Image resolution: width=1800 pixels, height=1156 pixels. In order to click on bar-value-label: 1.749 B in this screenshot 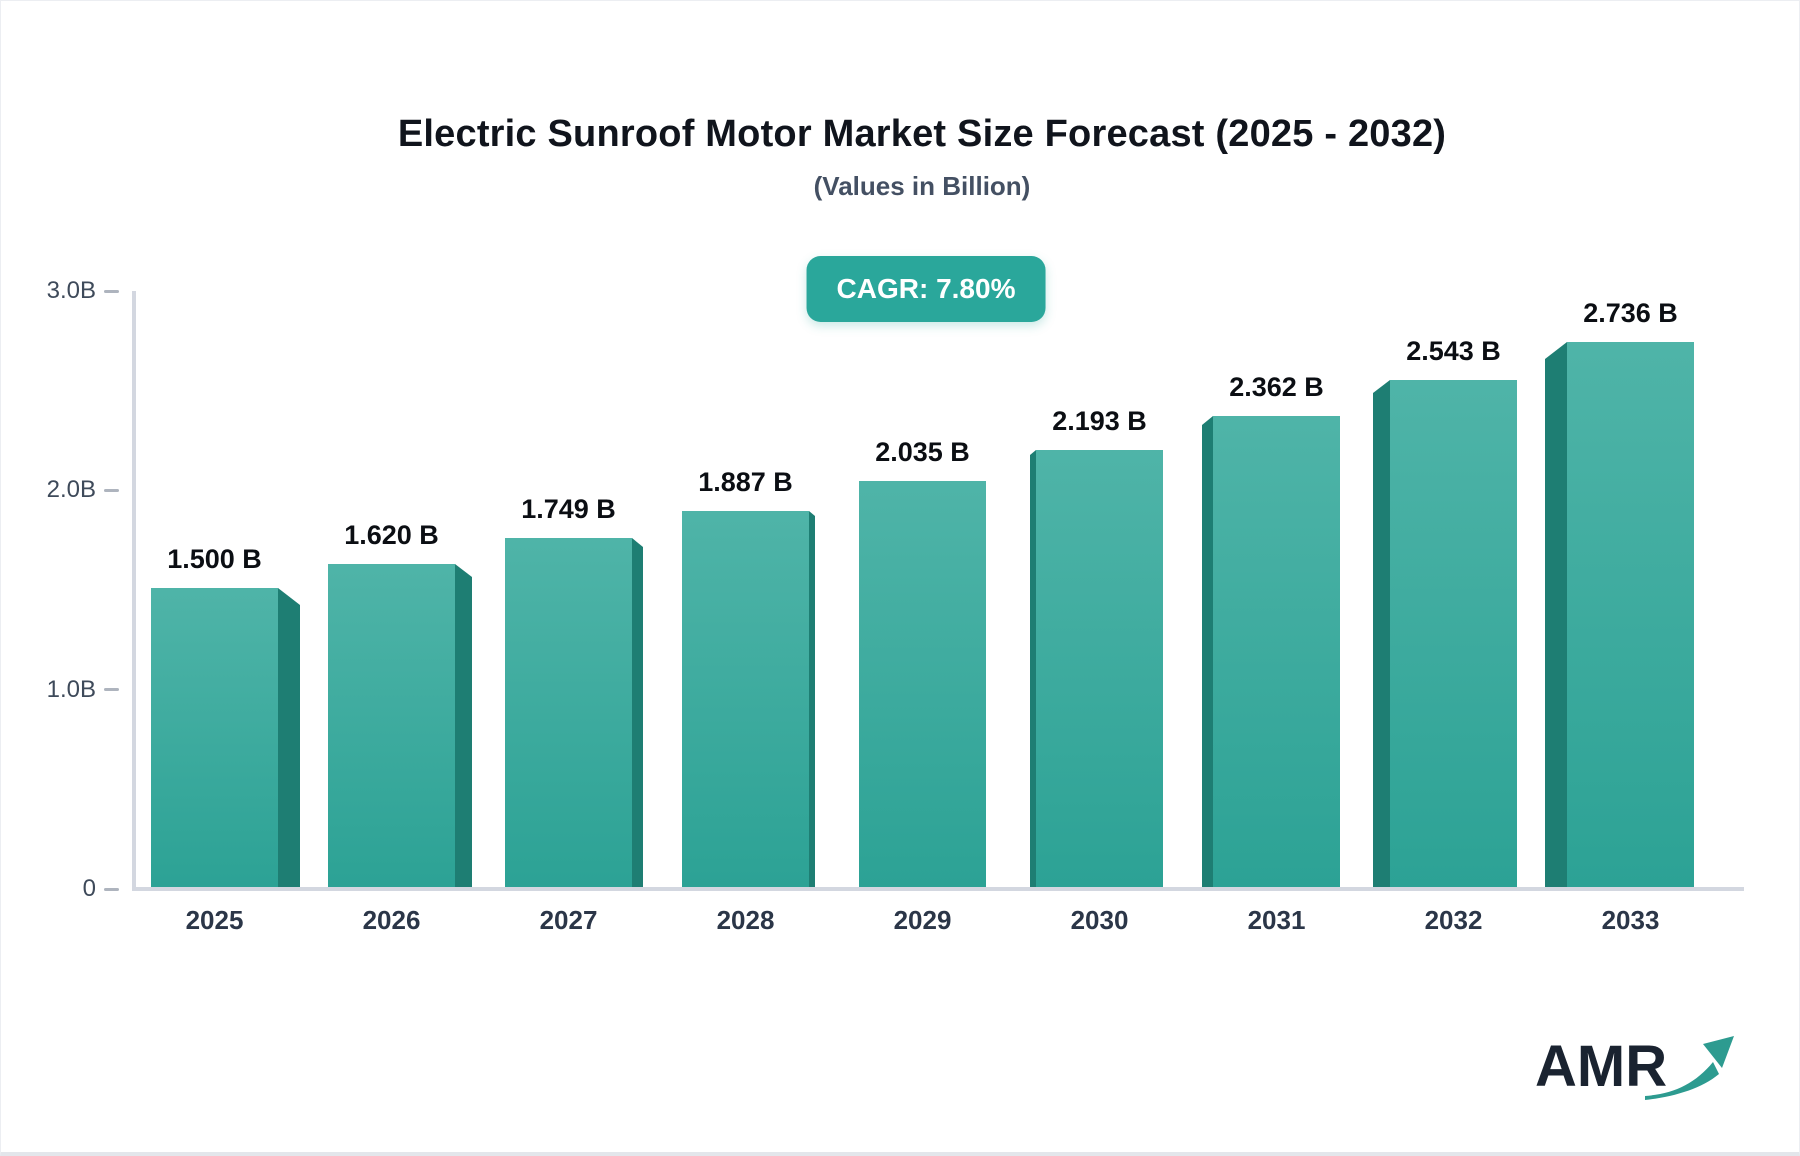, I will do `click(568, 509)`.